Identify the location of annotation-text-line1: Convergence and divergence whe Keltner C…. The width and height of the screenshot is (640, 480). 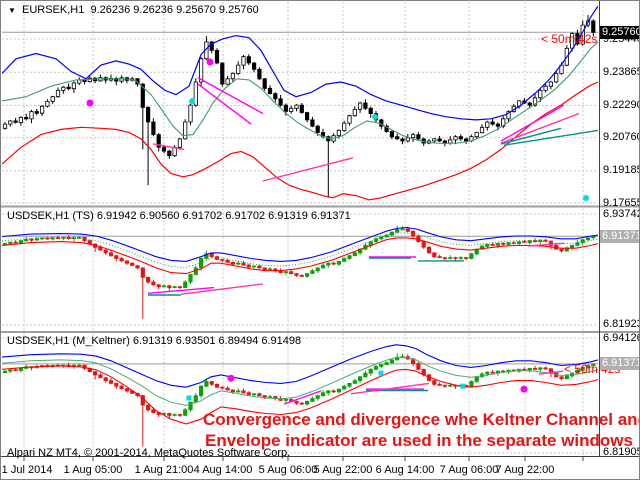
(421, 419).